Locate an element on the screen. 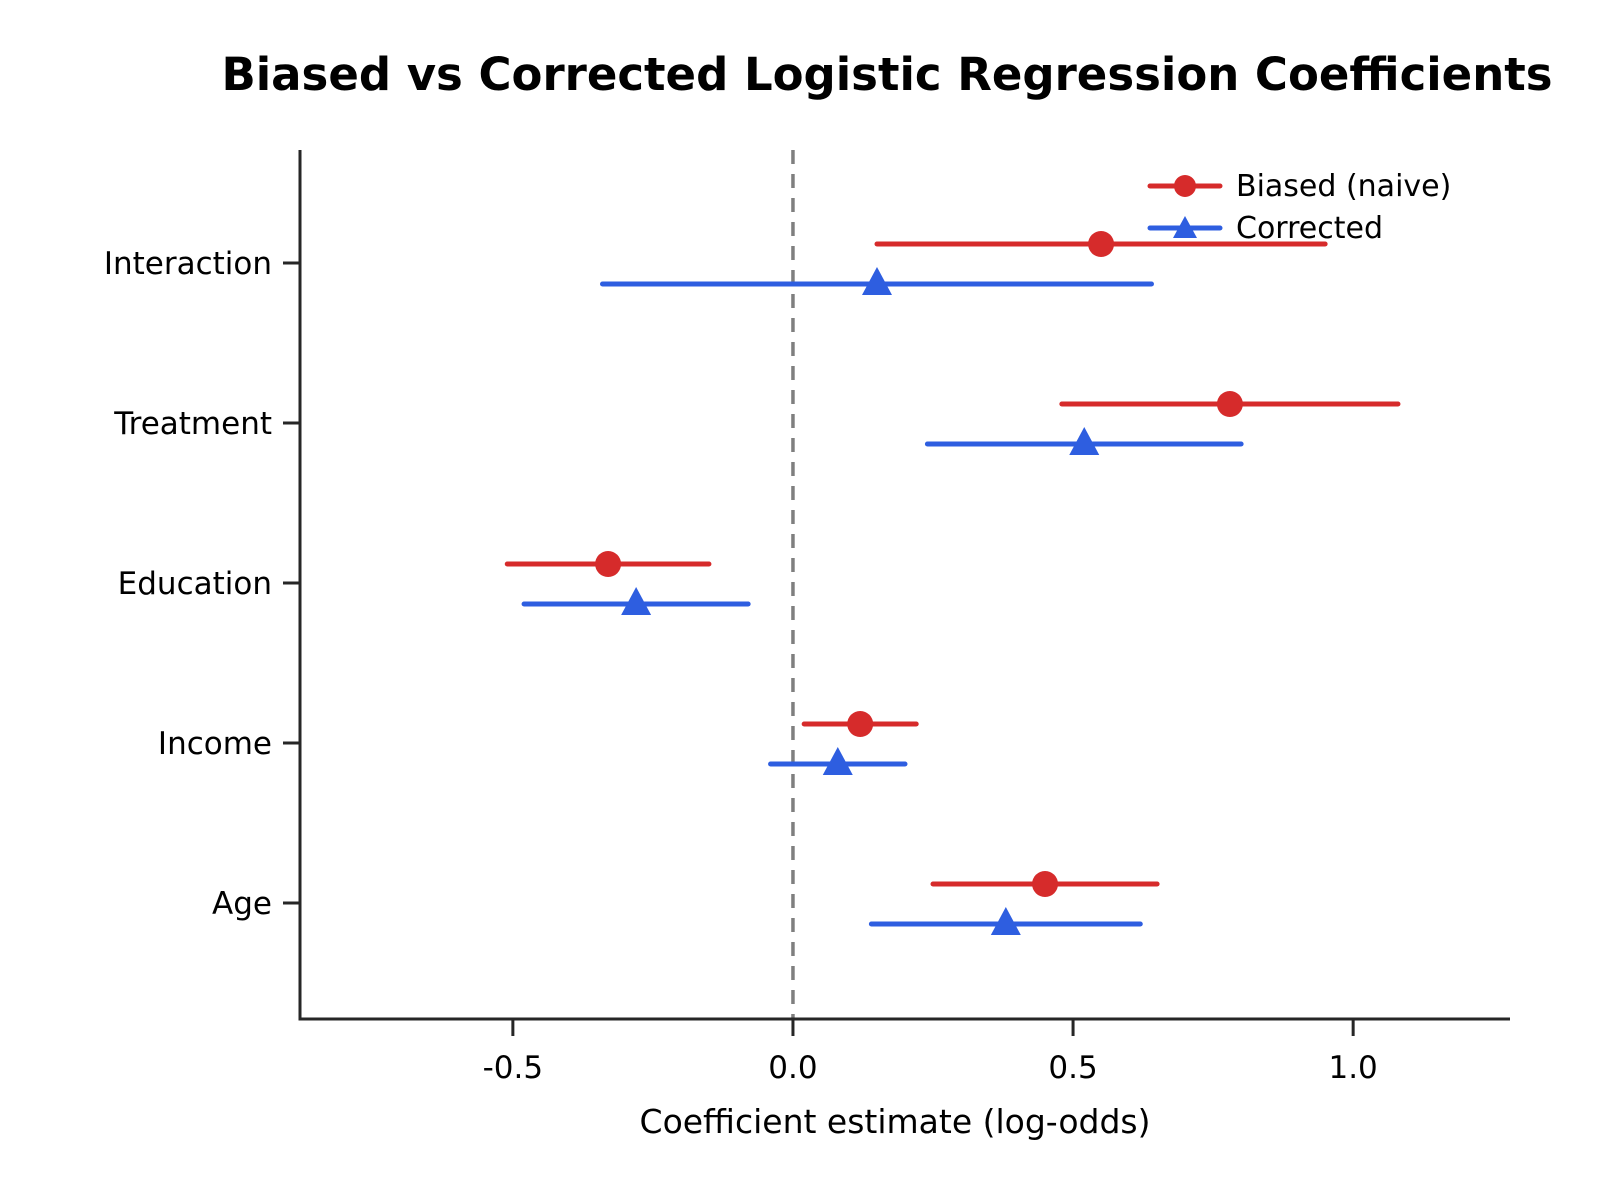  corrected-point-treatment is located at coordinates (1084, 441).